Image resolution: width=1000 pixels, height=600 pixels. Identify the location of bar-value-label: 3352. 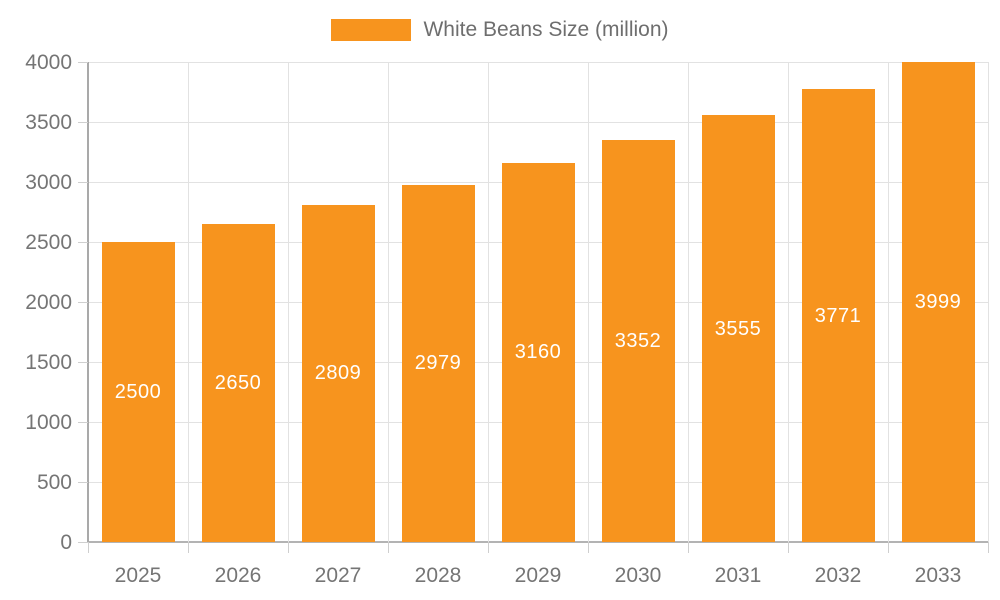
(638, 340).